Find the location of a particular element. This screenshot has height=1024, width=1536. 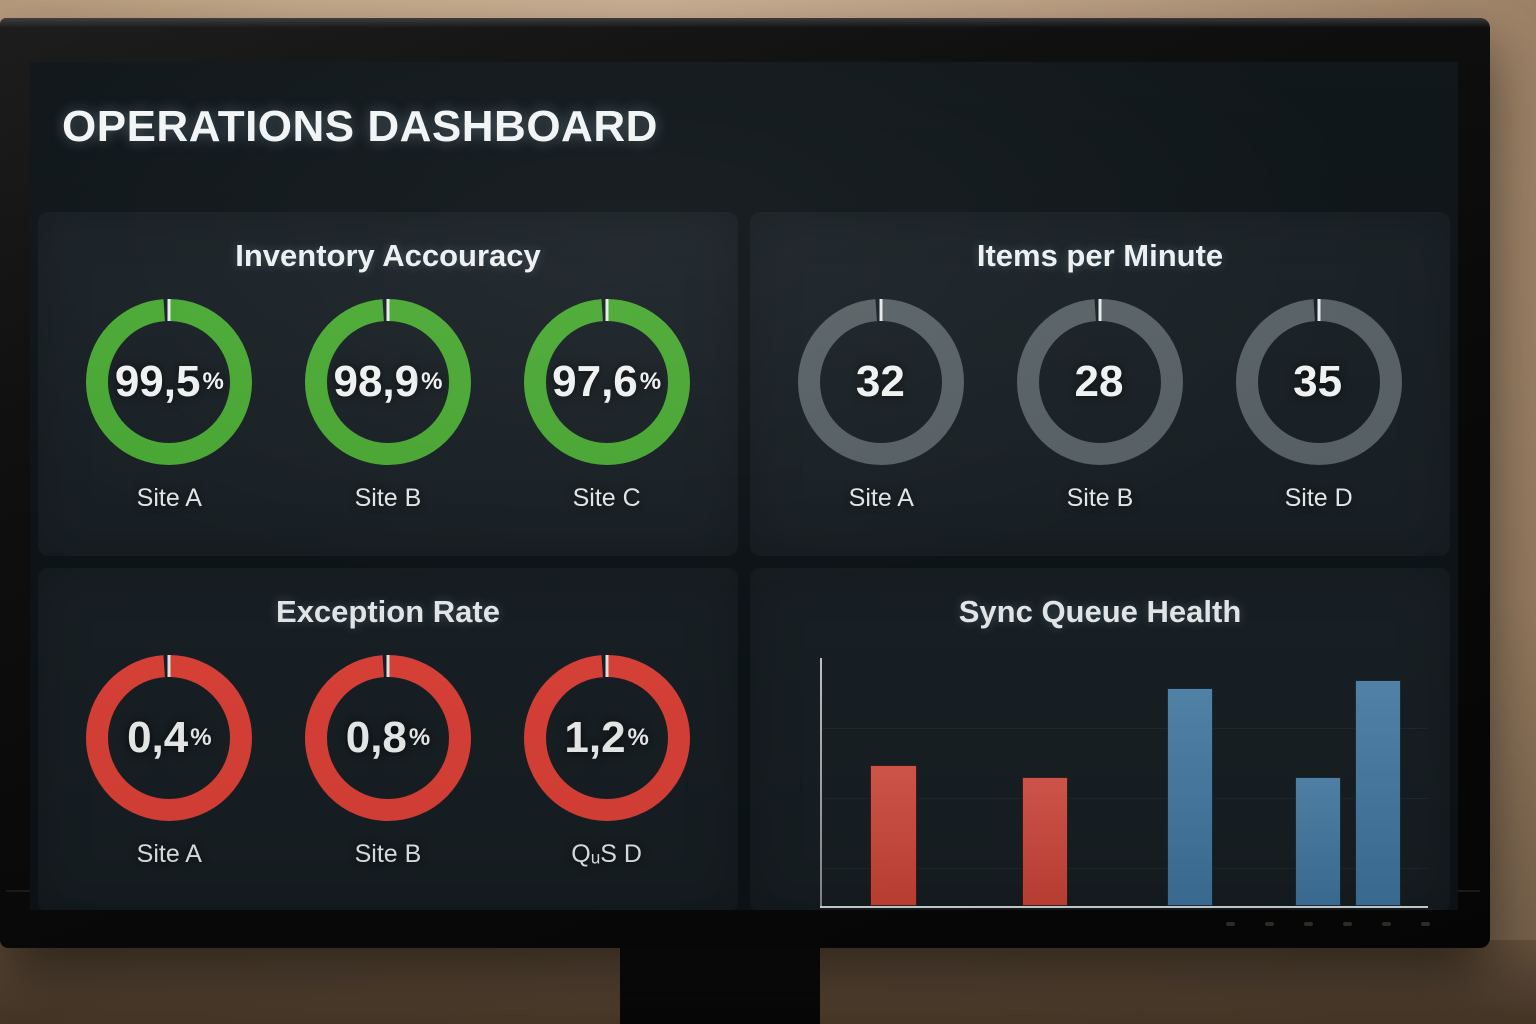

gauge-ring: 32 is located at coordinates (881, 382).